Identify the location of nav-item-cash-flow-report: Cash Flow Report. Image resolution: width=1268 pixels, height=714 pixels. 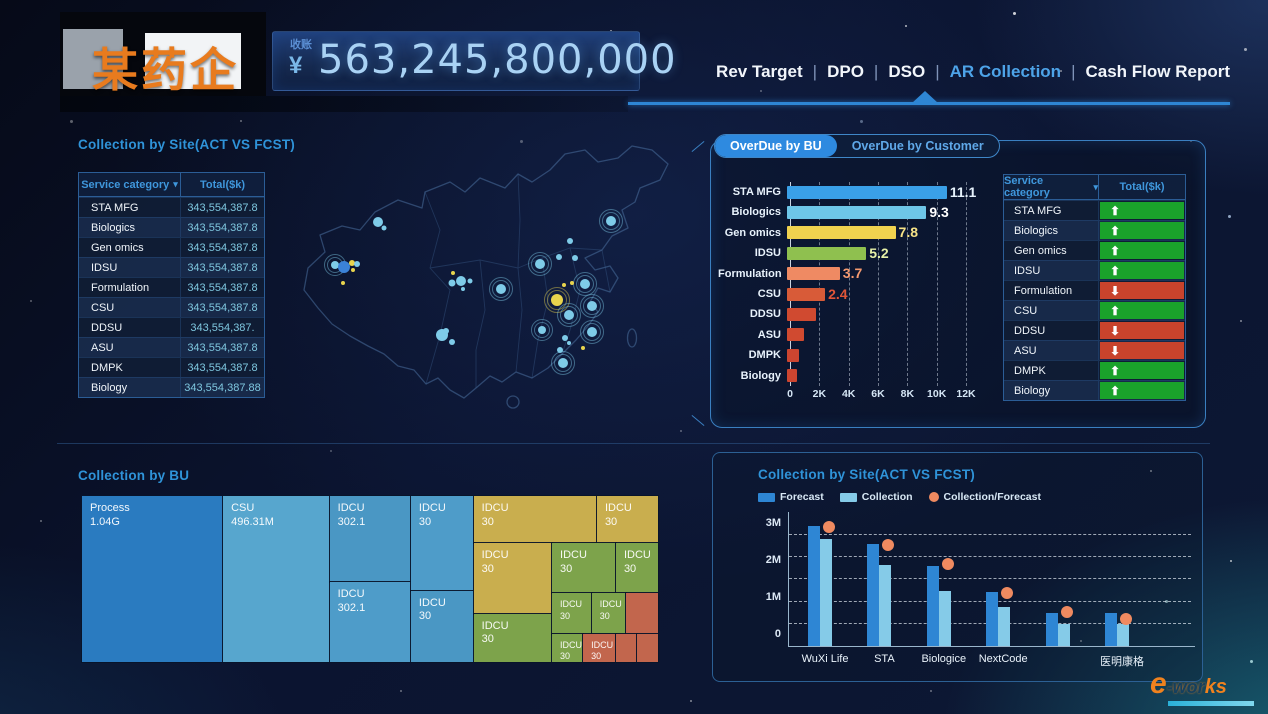
(1157, 71).